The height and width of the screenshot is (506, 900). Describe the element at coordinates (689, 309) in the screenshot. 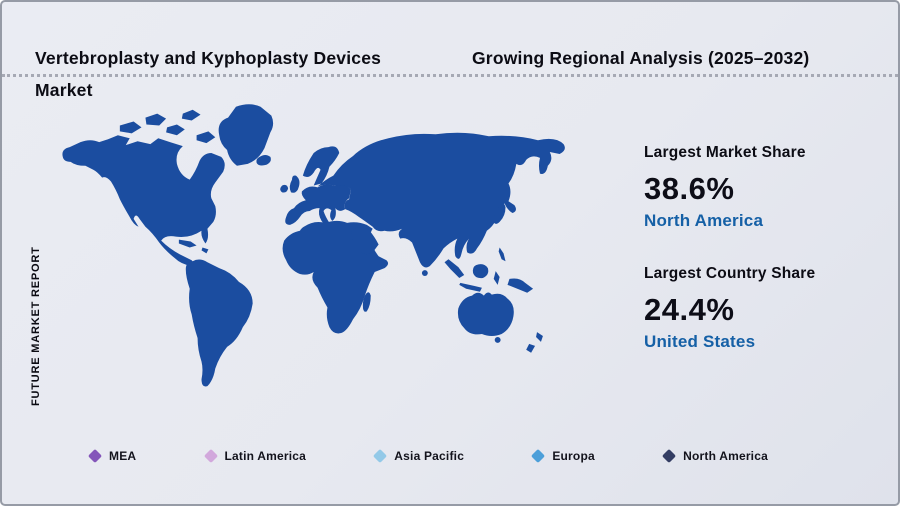

I see `stat-value: 24.4%` at that location.